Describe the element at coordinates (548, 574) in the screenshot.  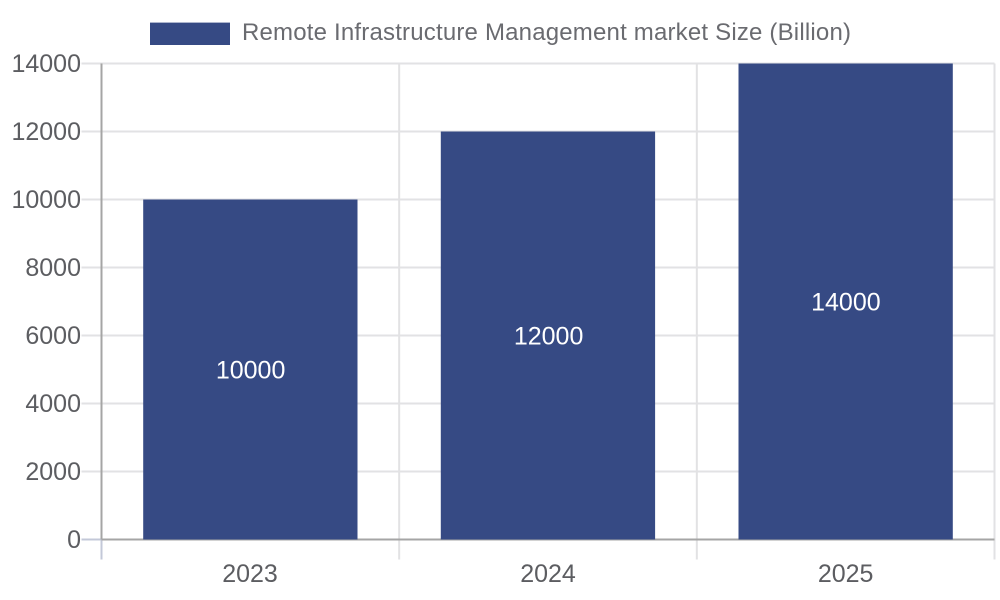
I see `svg-text: 2024` at that location.